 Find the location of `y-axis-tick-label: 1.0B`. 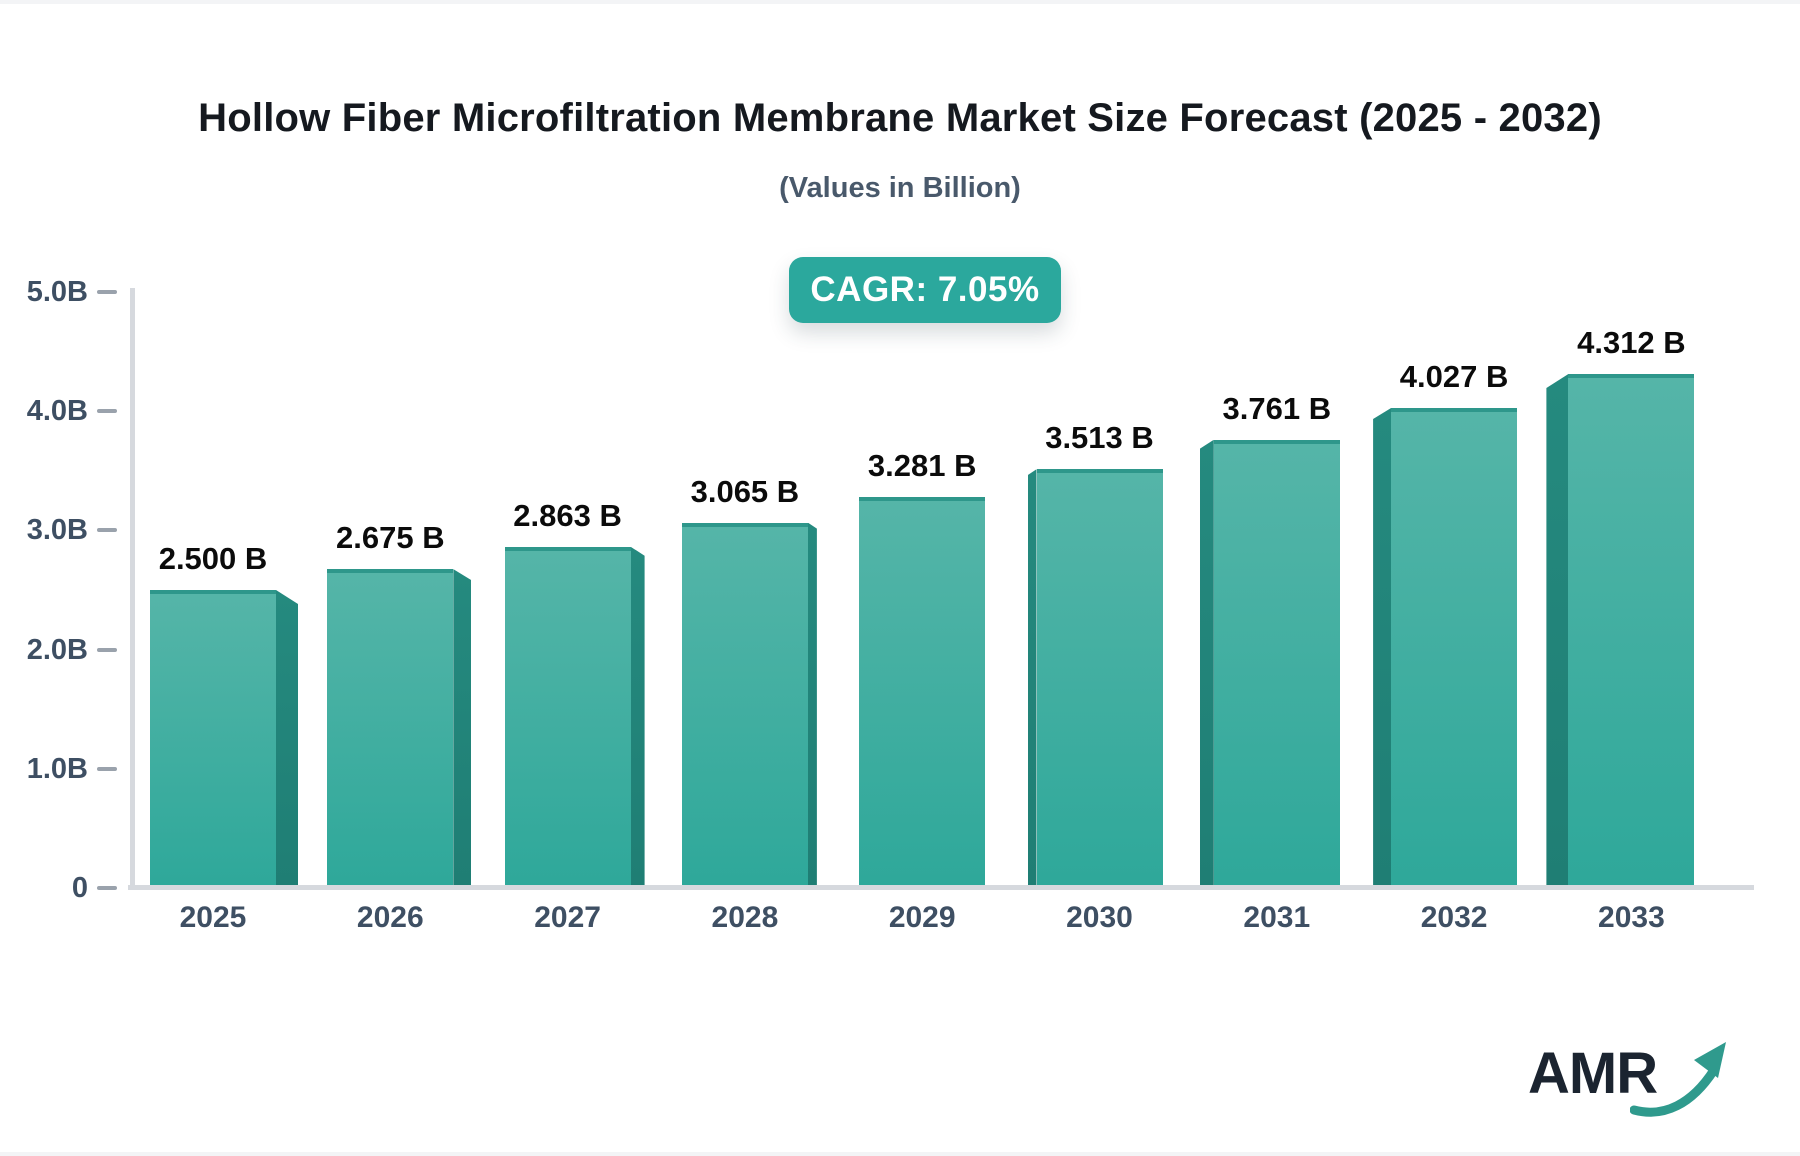

y-axis-tick-label: 1.0B is located at coordinates (57, 768).